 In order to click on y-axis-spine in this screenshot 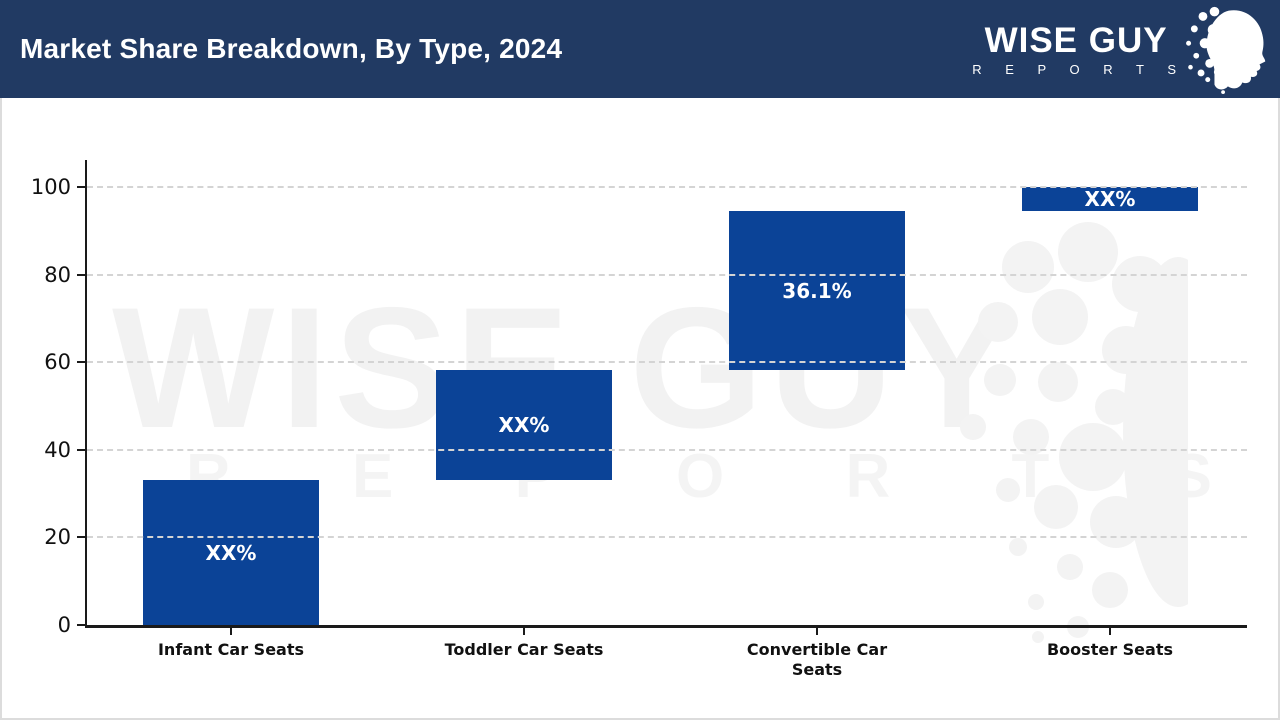, I will do `click(86, 394)`.